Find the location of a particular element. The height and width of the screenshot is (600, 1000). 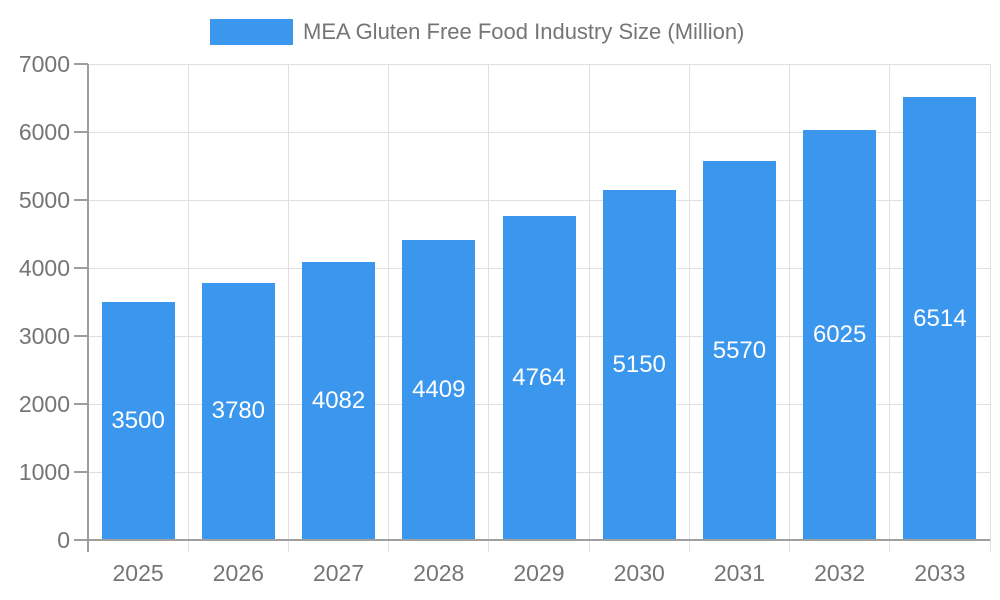

bar-value-label: 6025 is located at coordinates (839, 335).